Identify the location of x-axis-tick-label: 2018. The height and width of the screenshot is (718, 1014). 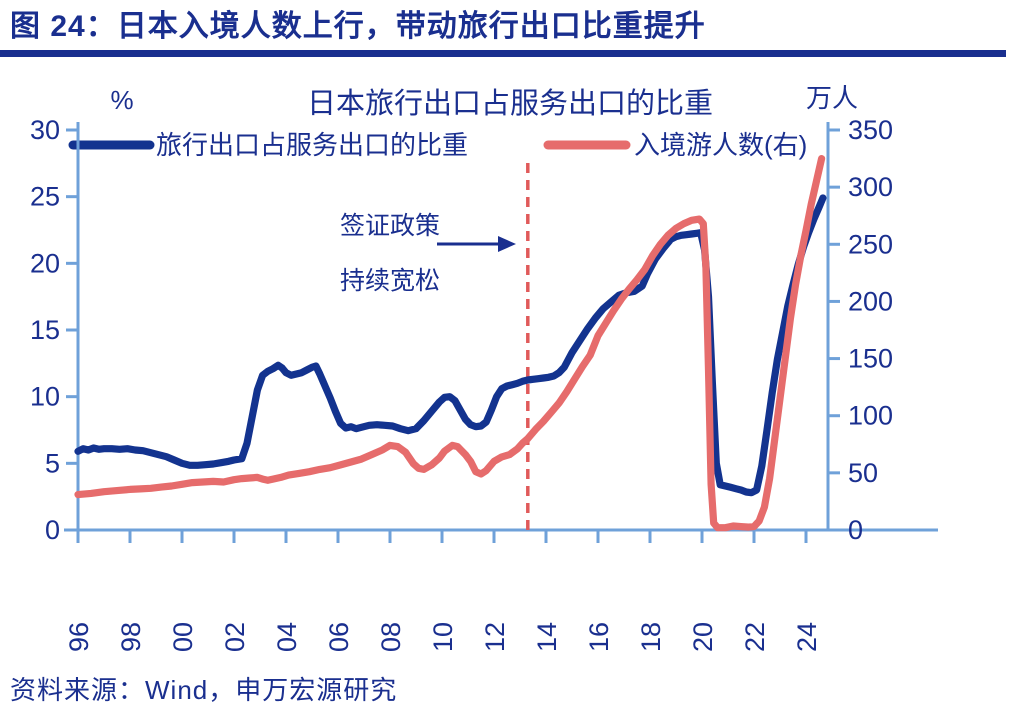
(651, 636).